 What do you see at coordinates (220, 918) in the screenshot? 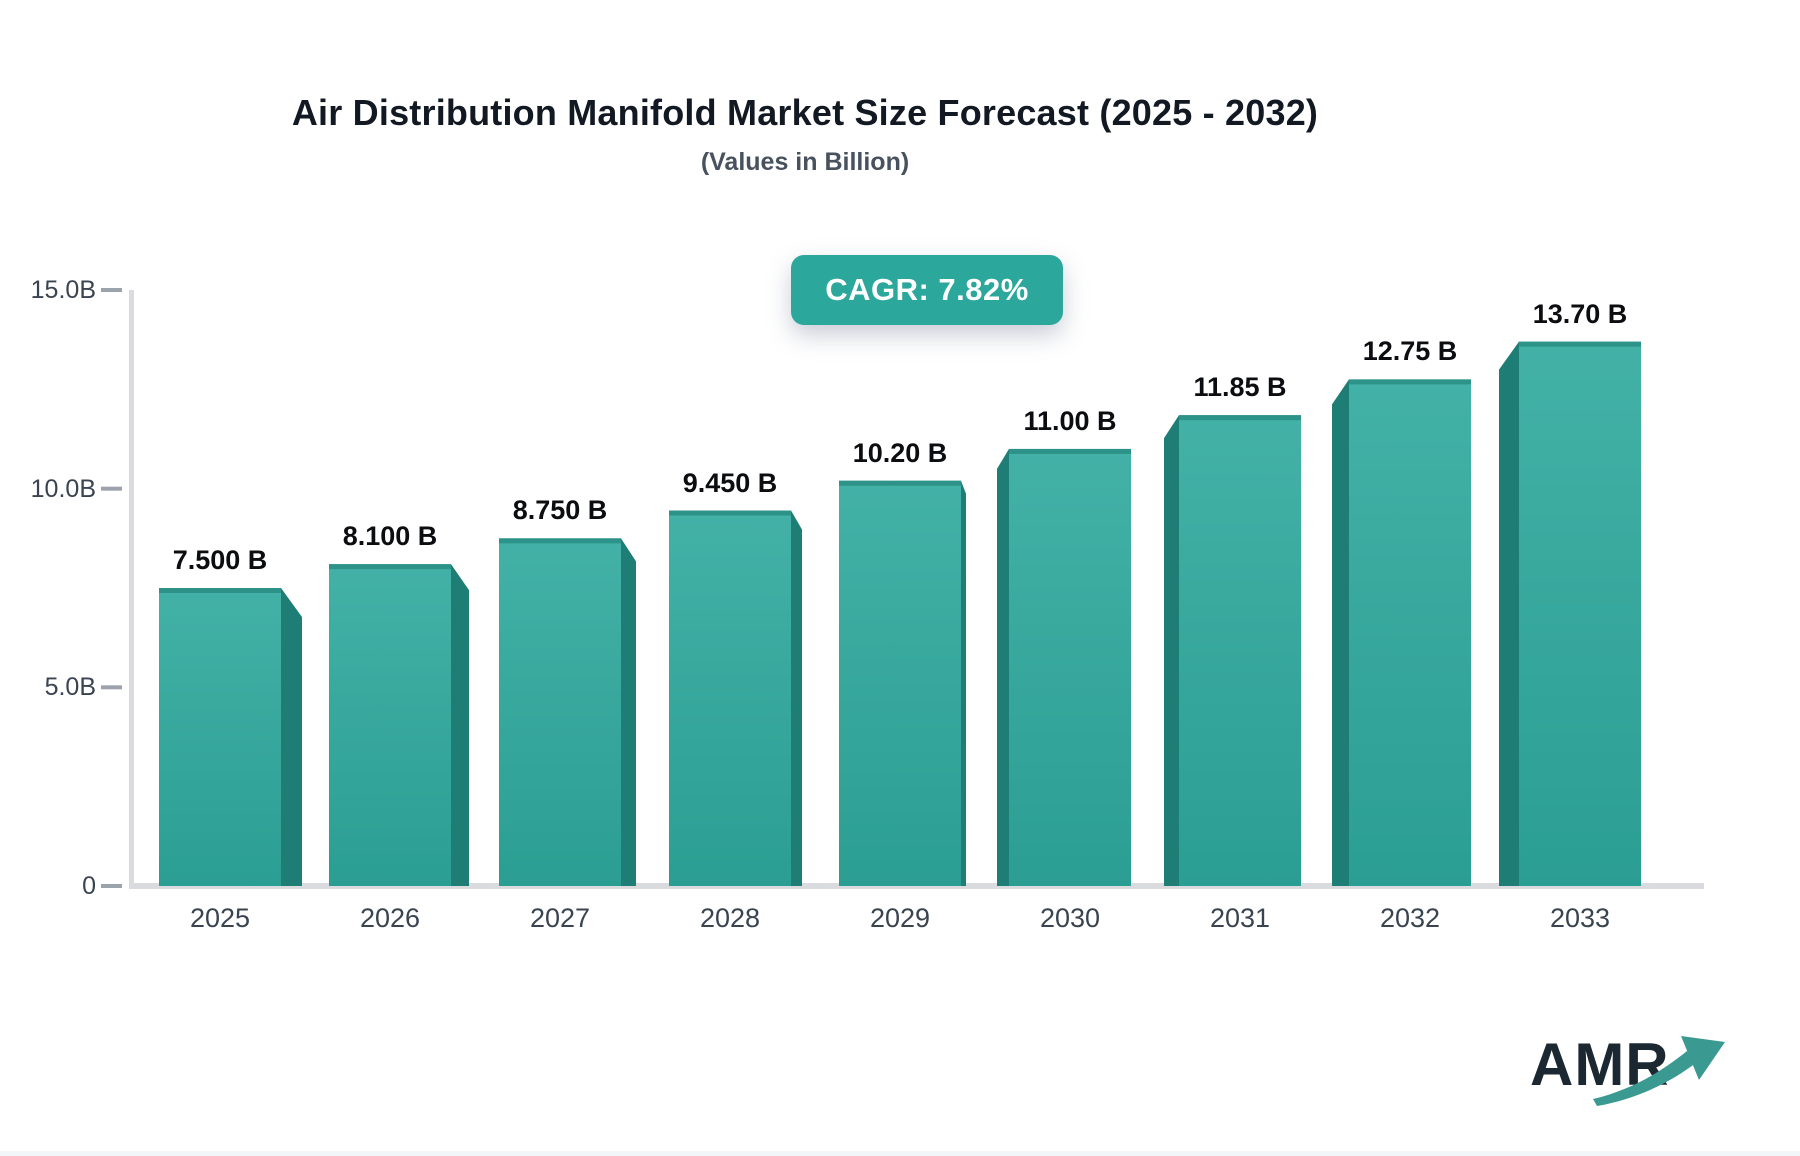
I see `x-axis-label: 2025` at bounding box center [220, 918].